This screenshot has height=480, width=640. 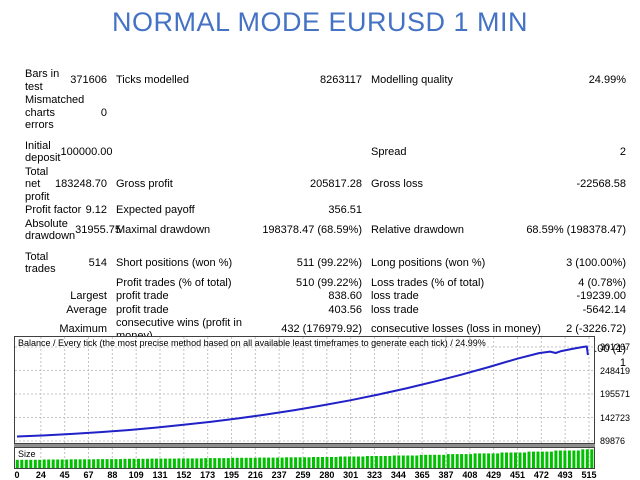 I want to click on x-axis-label: 280, so click(x=327, y=475).